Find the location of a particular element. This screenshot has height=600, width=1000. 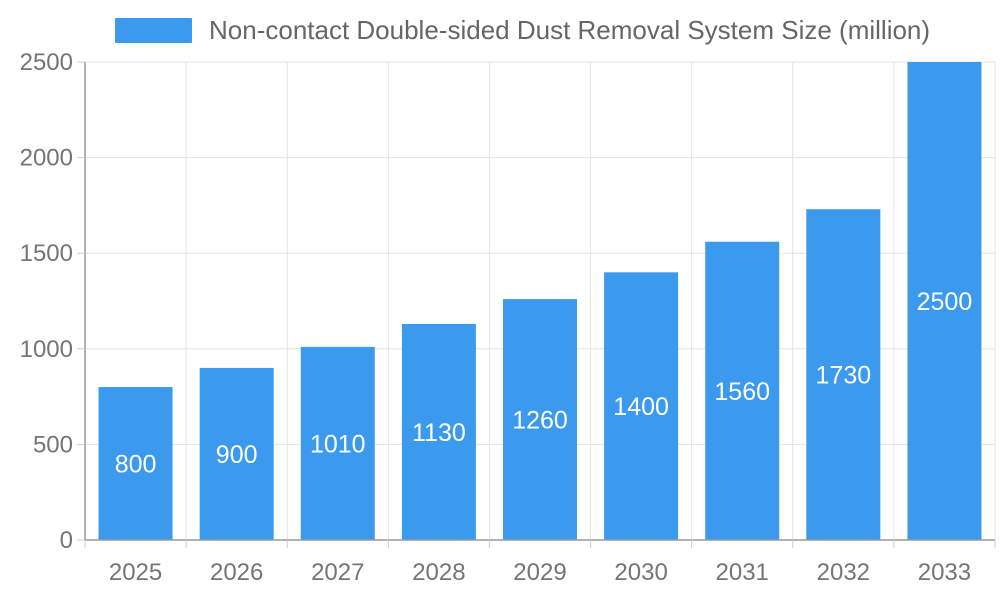

legend-swatch is located at coordinates (153, 30).